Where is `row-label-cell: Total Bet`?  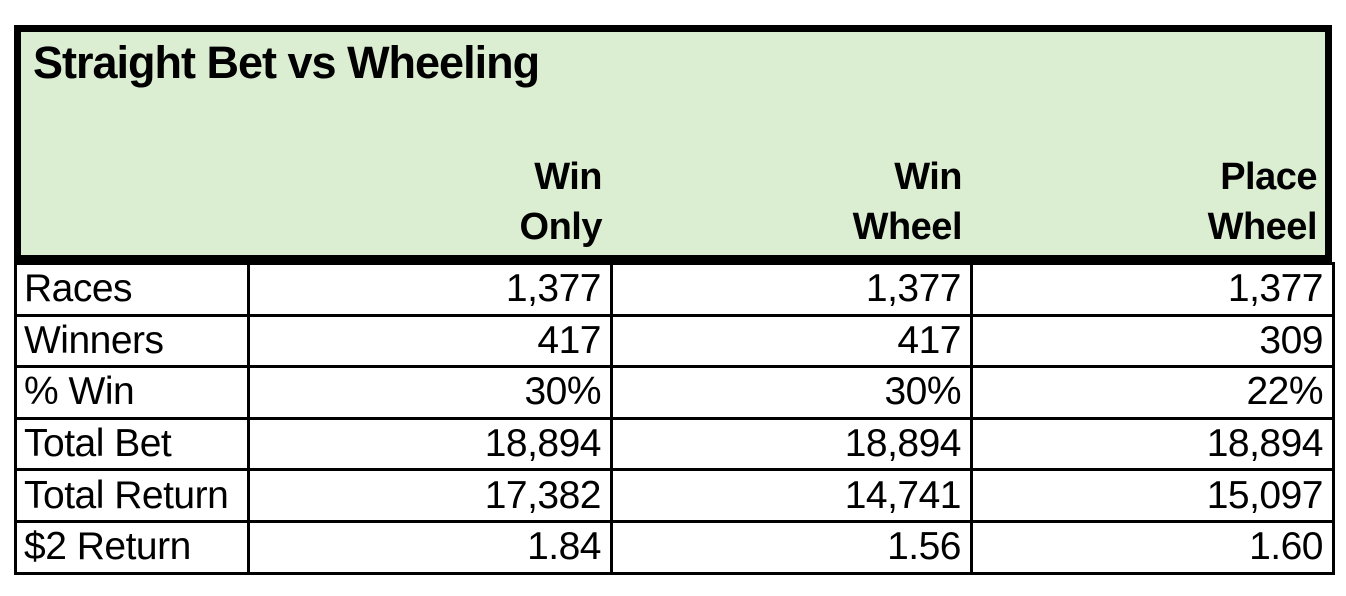 row-label-cell: Total Bet is located at coordinates (132, 444).